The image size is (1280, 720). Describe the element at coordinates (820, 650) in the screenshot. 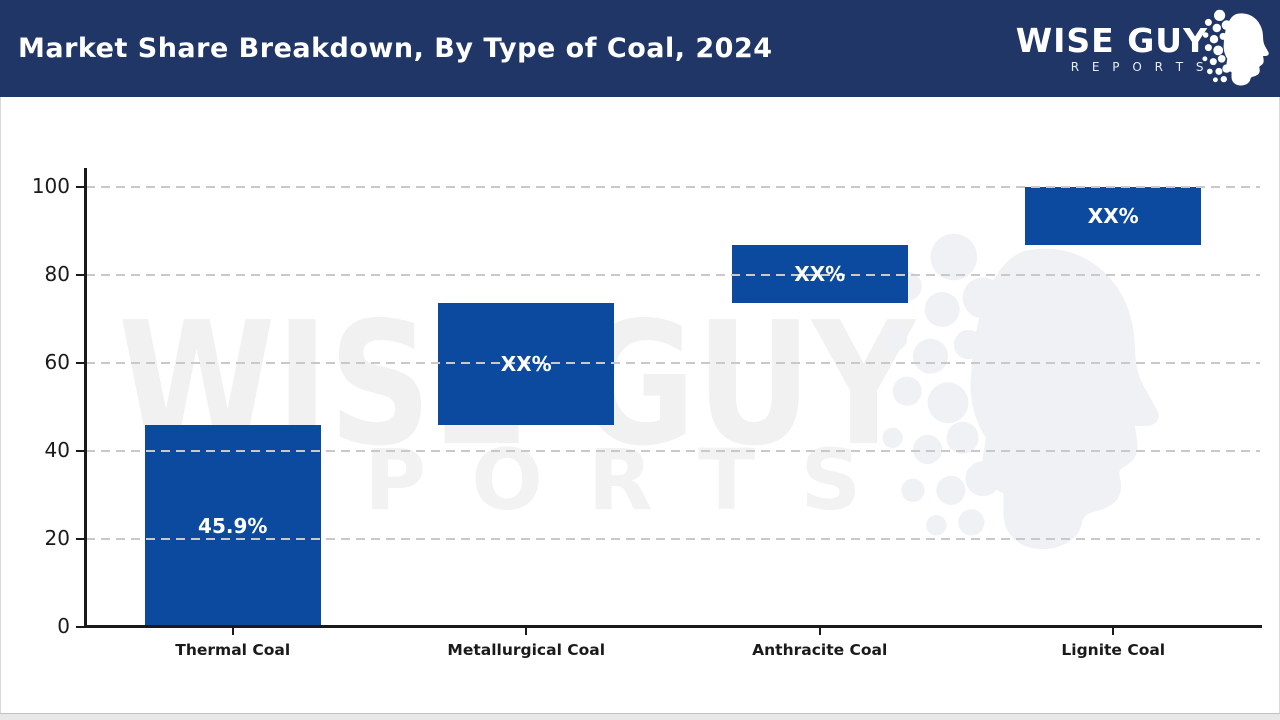

I see `x-axis-tick-label: Anthracite Coal` at that location.